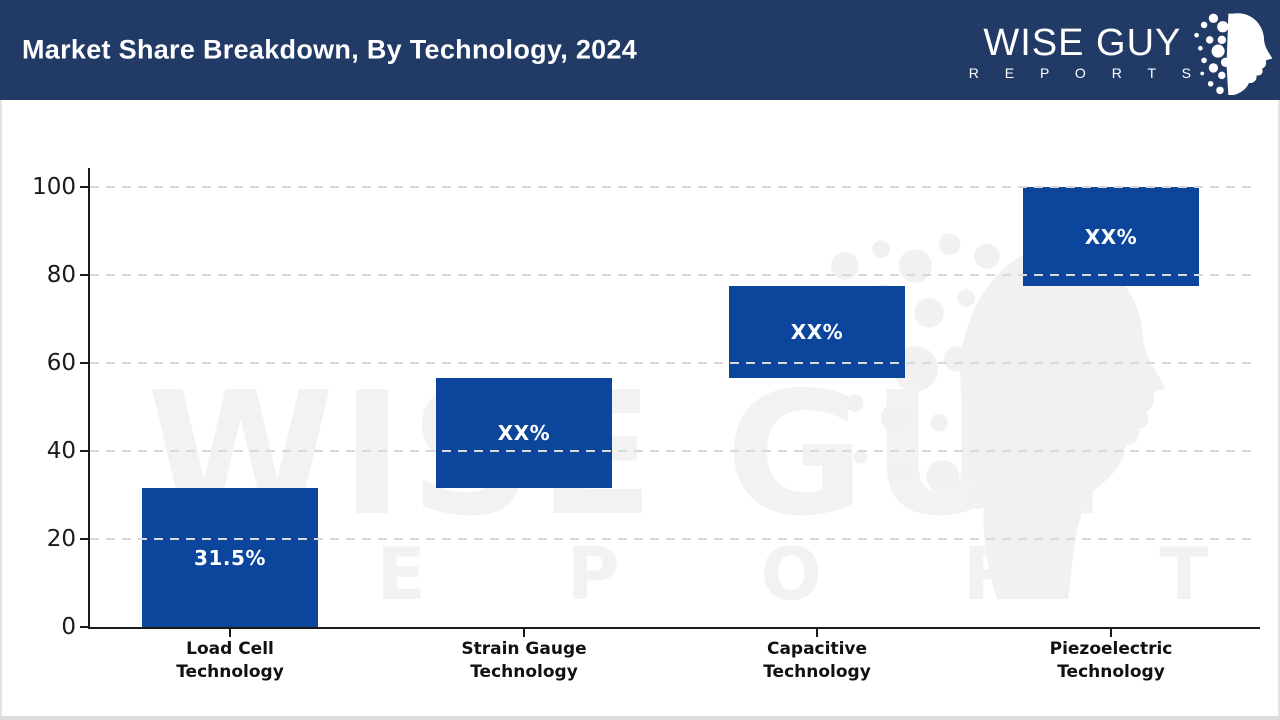  What do you see at coordinates (1233, 54) in the screenshot?
I see `logo-head-icon` at bounding box center [1233, 54].